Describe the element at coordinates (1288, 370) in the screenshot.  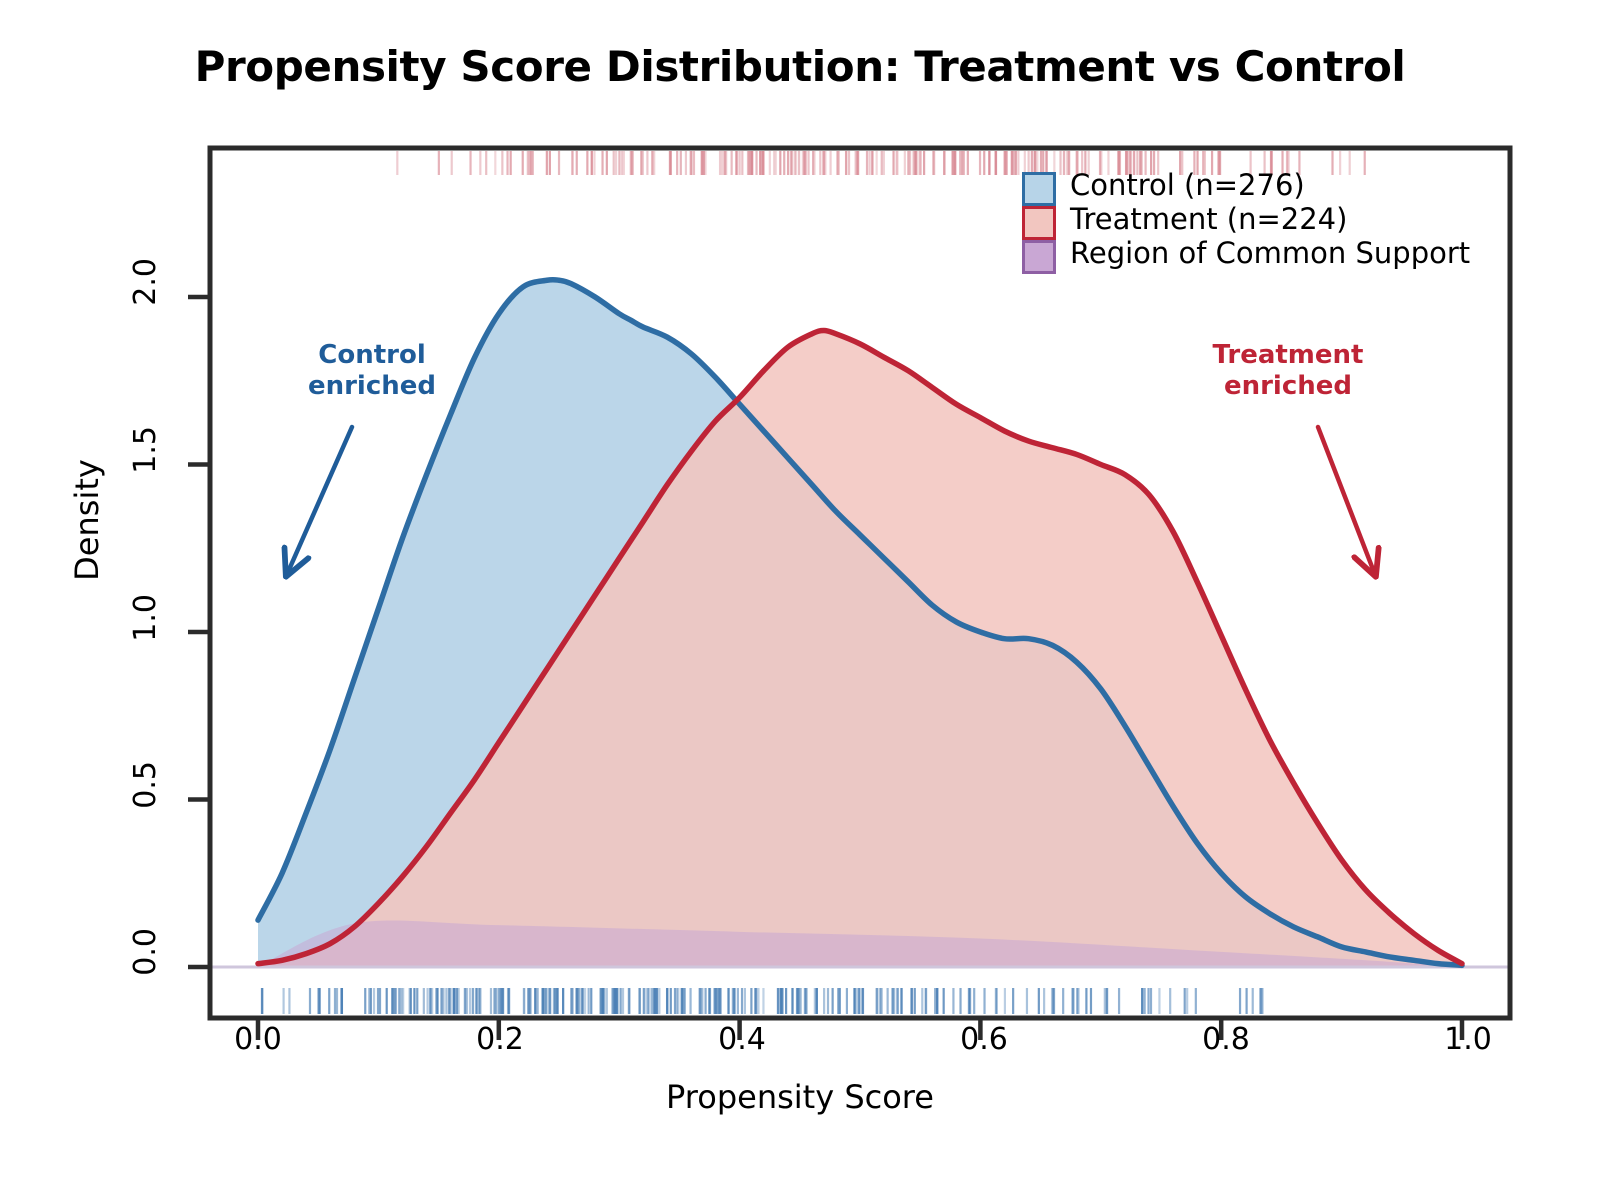
I see `annotation-treatment-enriched: Treatment enriched` at that location.